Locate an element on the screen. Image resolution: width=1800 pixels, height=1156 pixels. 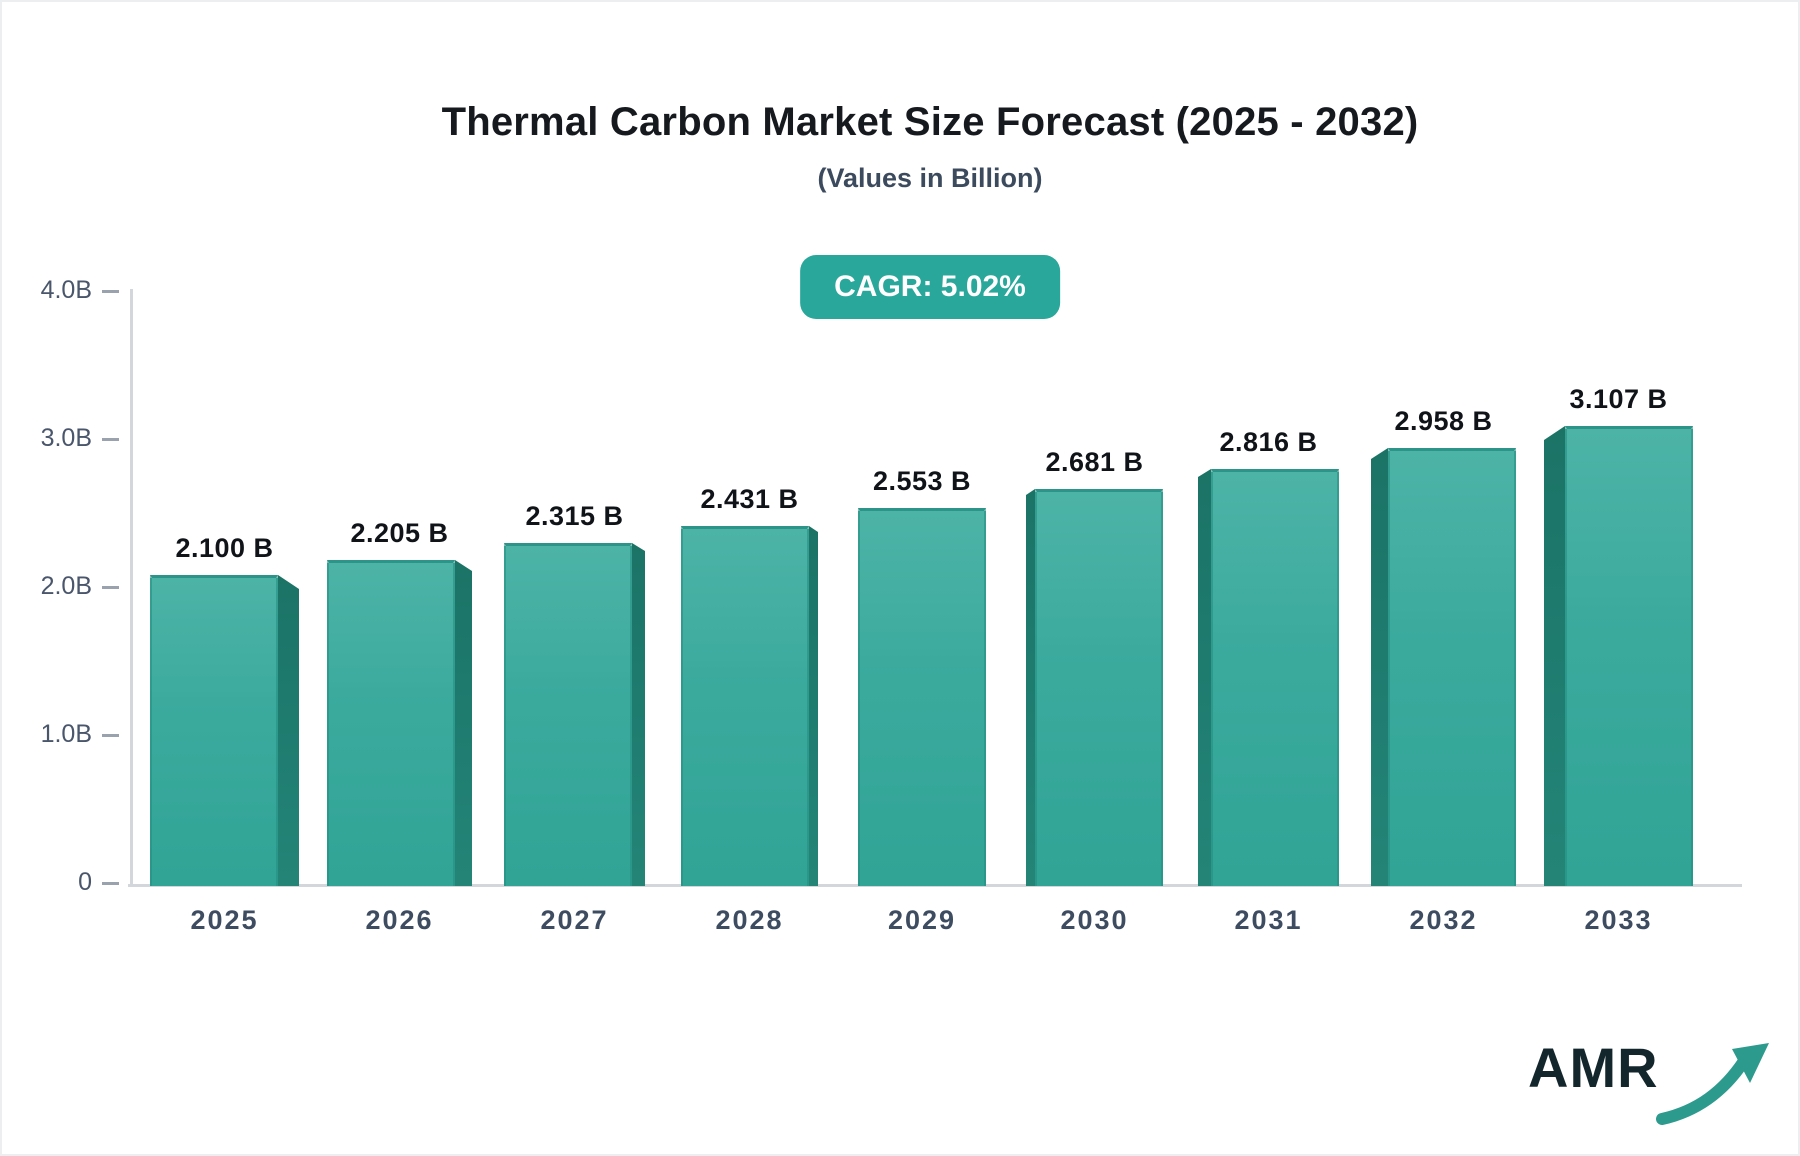
bar-2025-value-label: 2.100 B is located at coordinates (224, 548).